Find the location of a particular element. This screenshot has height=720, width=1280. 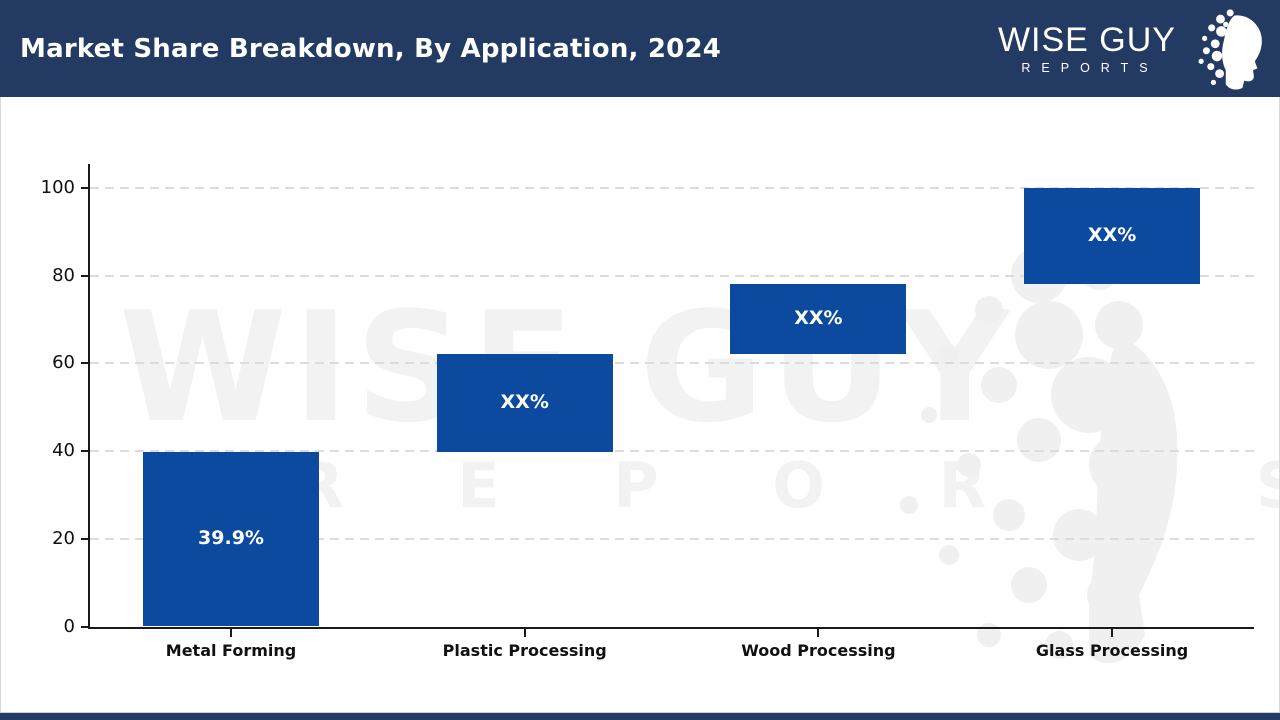

wiseguy-logo: WISE GUY REPORTS is located at coordinates (1139, 49).